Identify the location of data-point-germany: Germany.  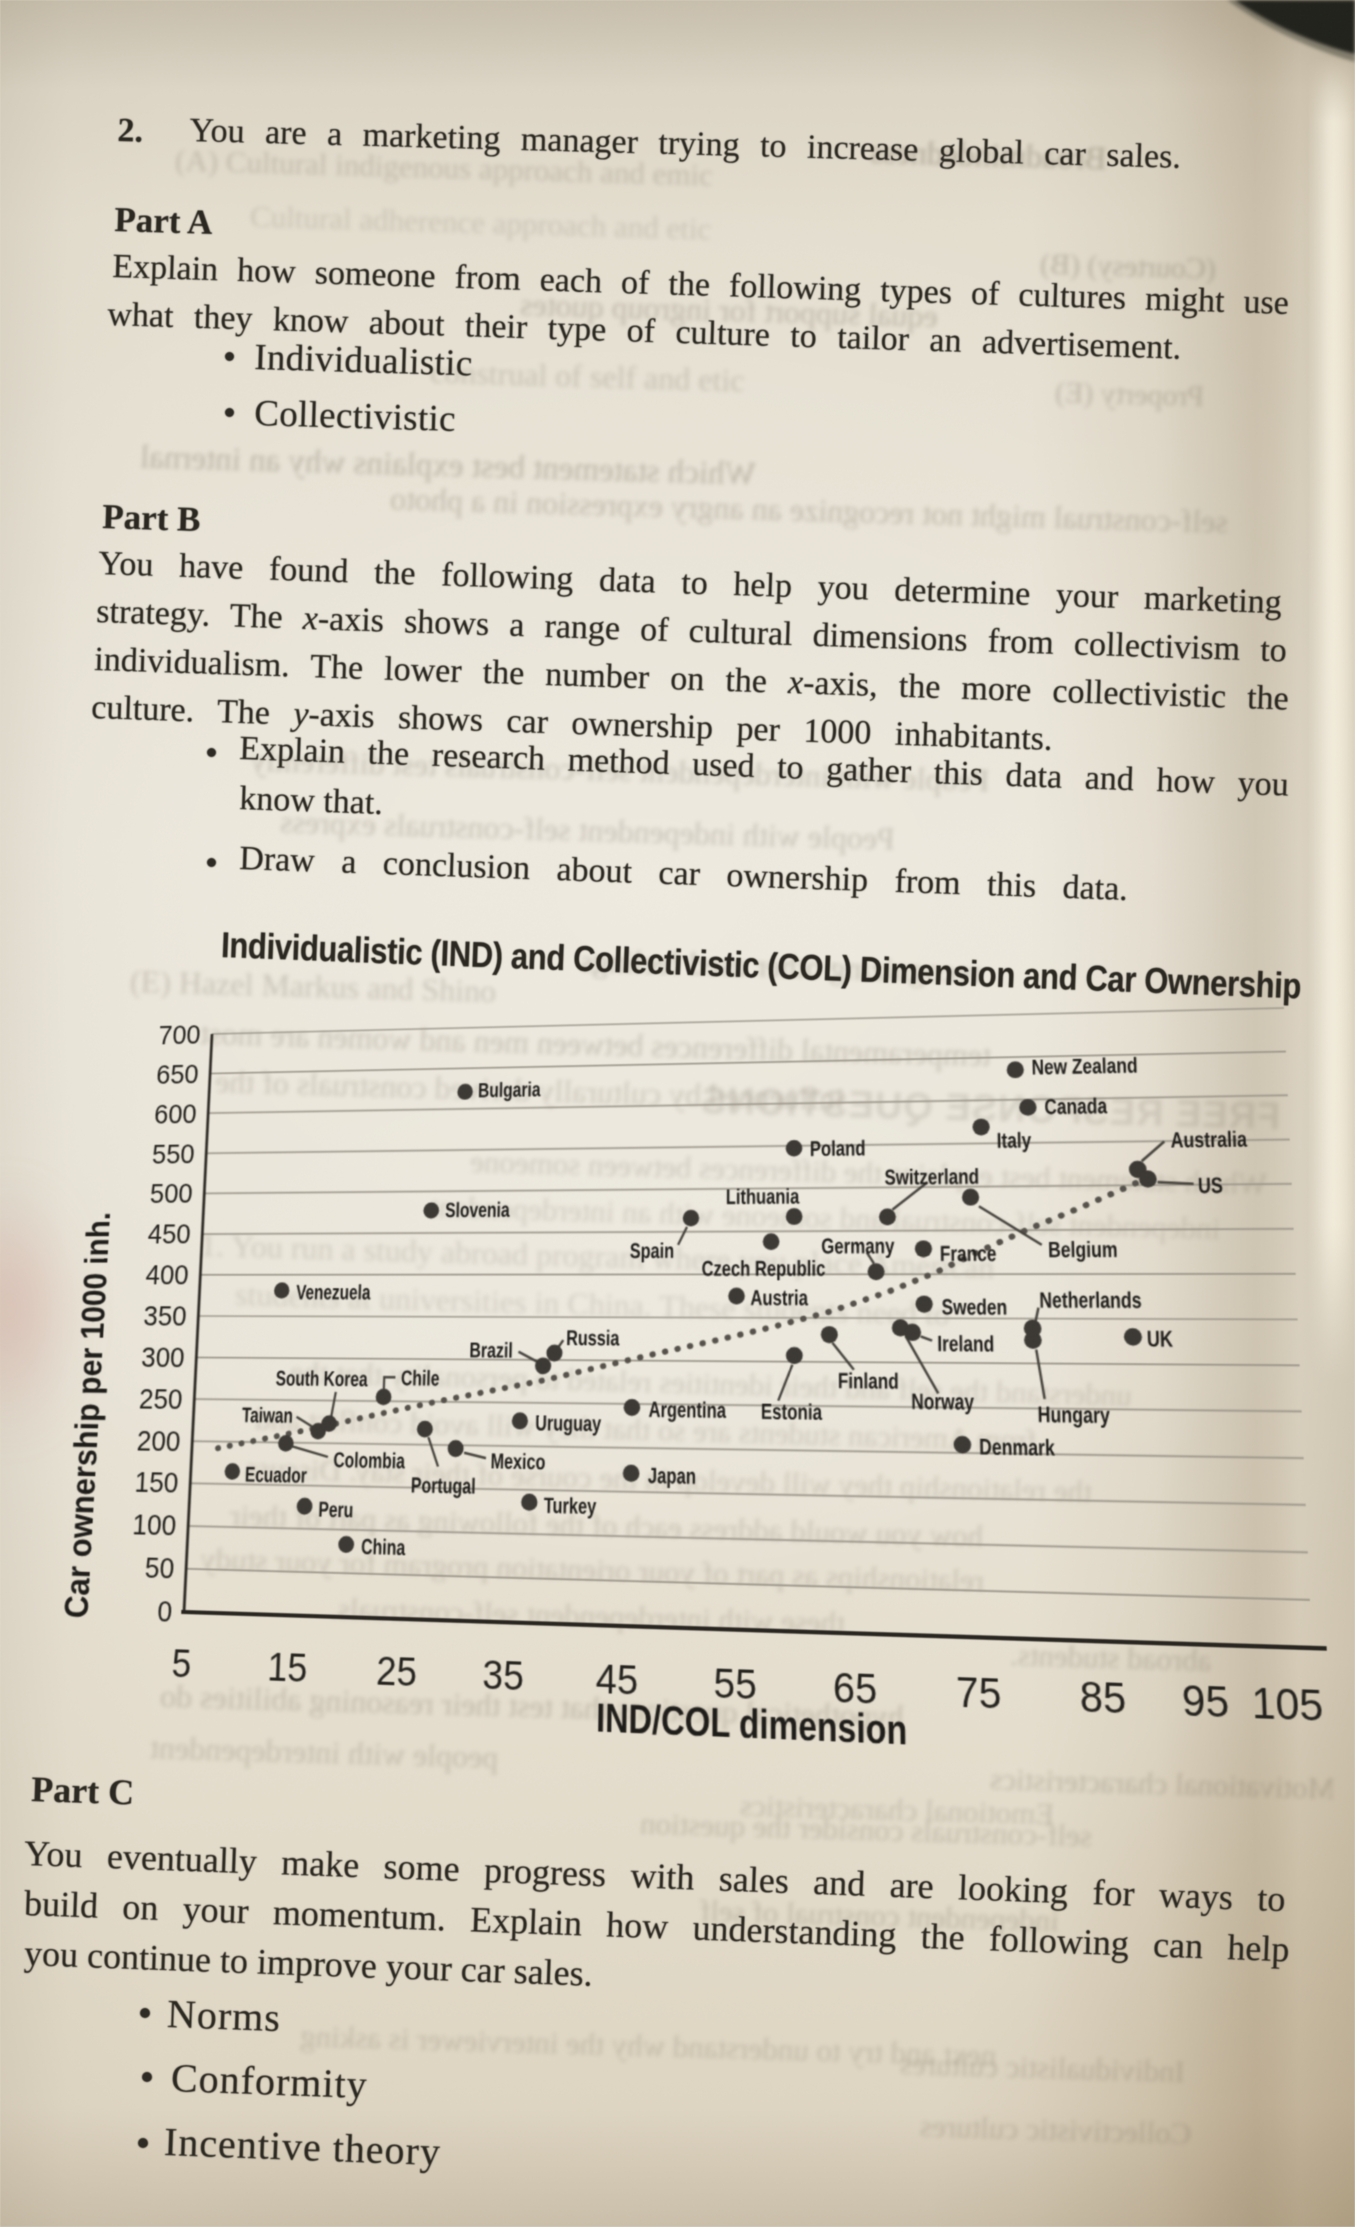
(858, 1258).